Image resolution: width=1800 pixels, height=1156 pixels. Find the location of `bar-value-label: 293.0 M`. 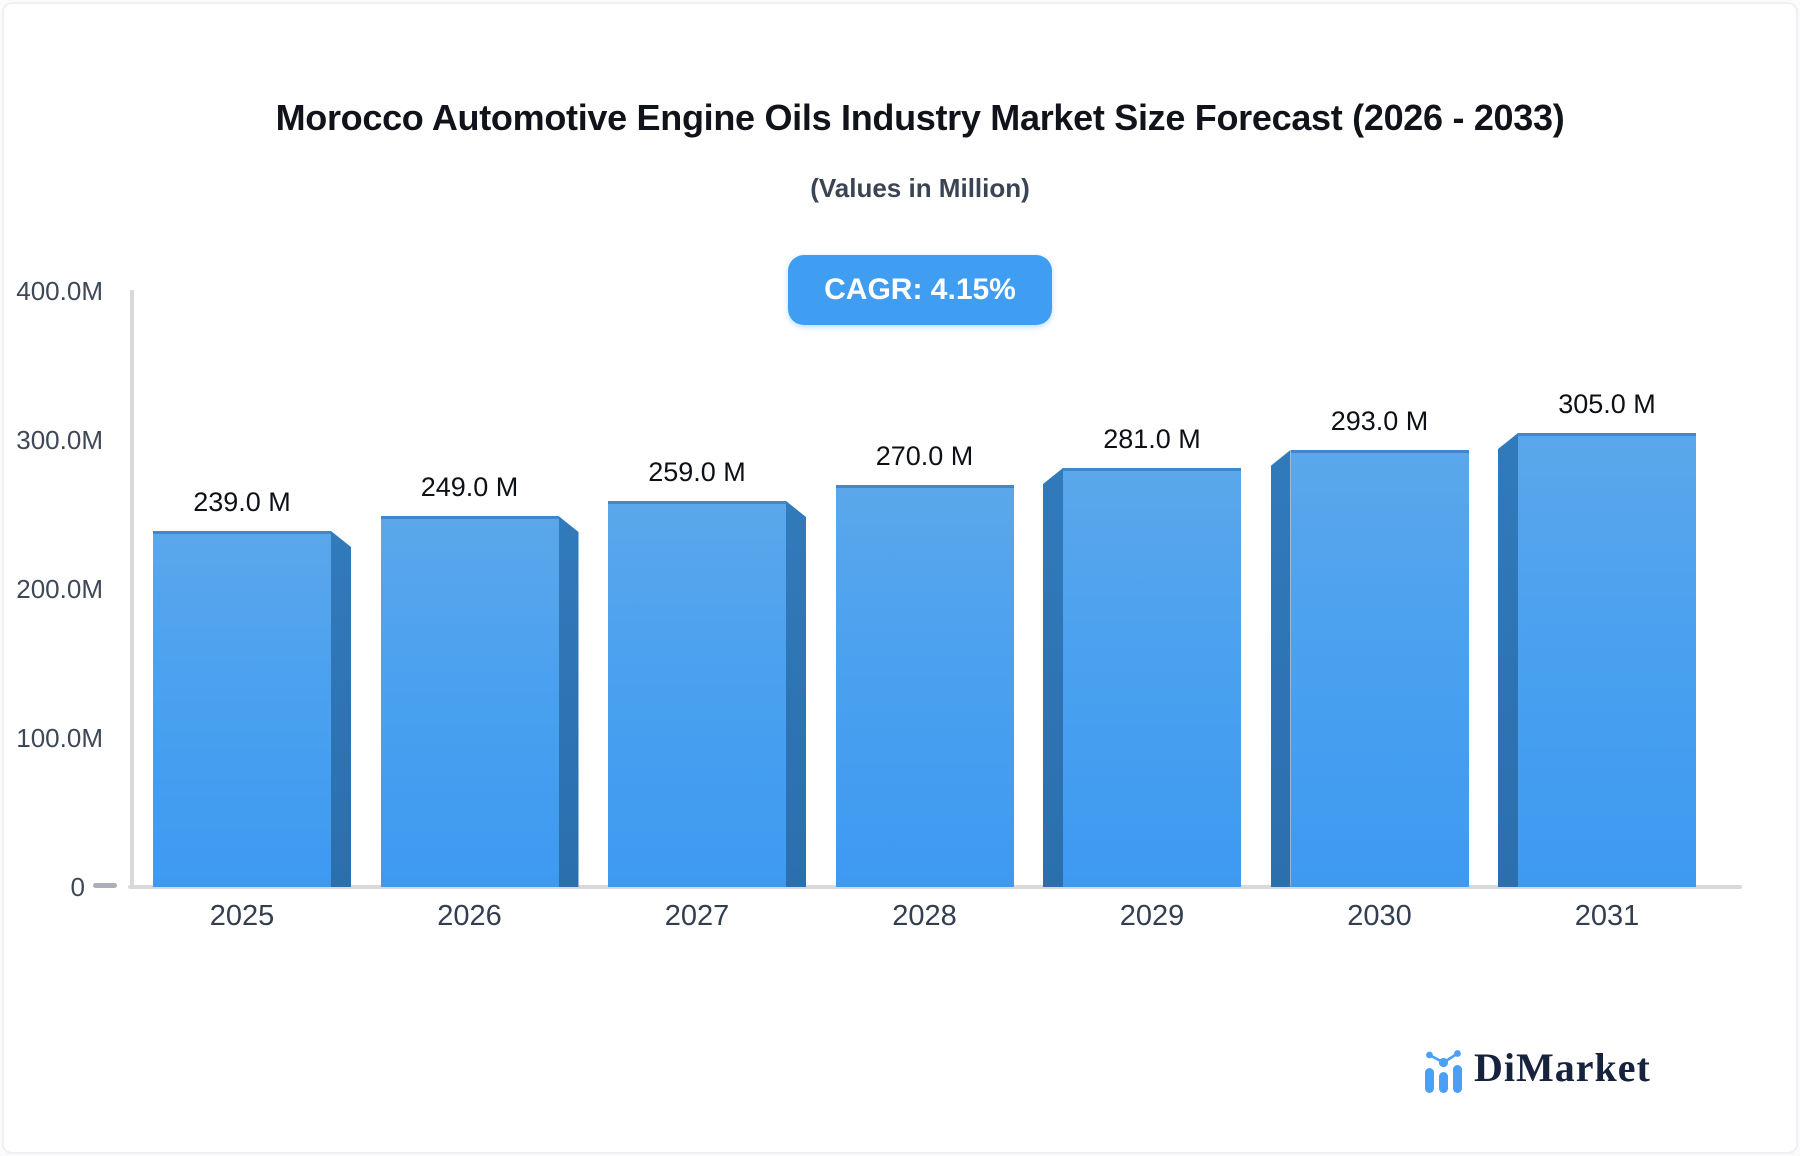

bar-value-label: 293.0 M is located at coordinates (1379, 421).